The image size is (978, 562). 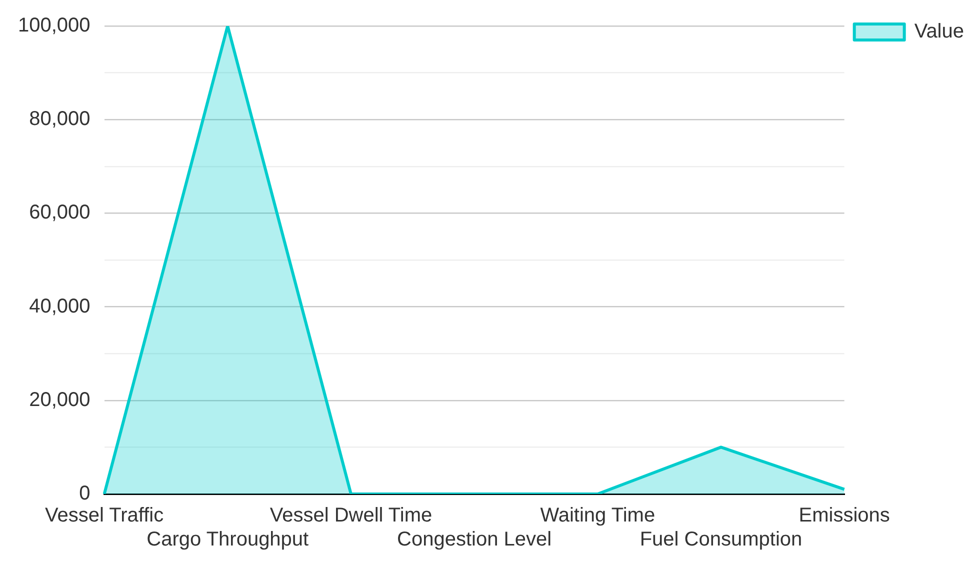 I want to click on x-tick-label: Cargo Throughput, so click(x=228, y=539).